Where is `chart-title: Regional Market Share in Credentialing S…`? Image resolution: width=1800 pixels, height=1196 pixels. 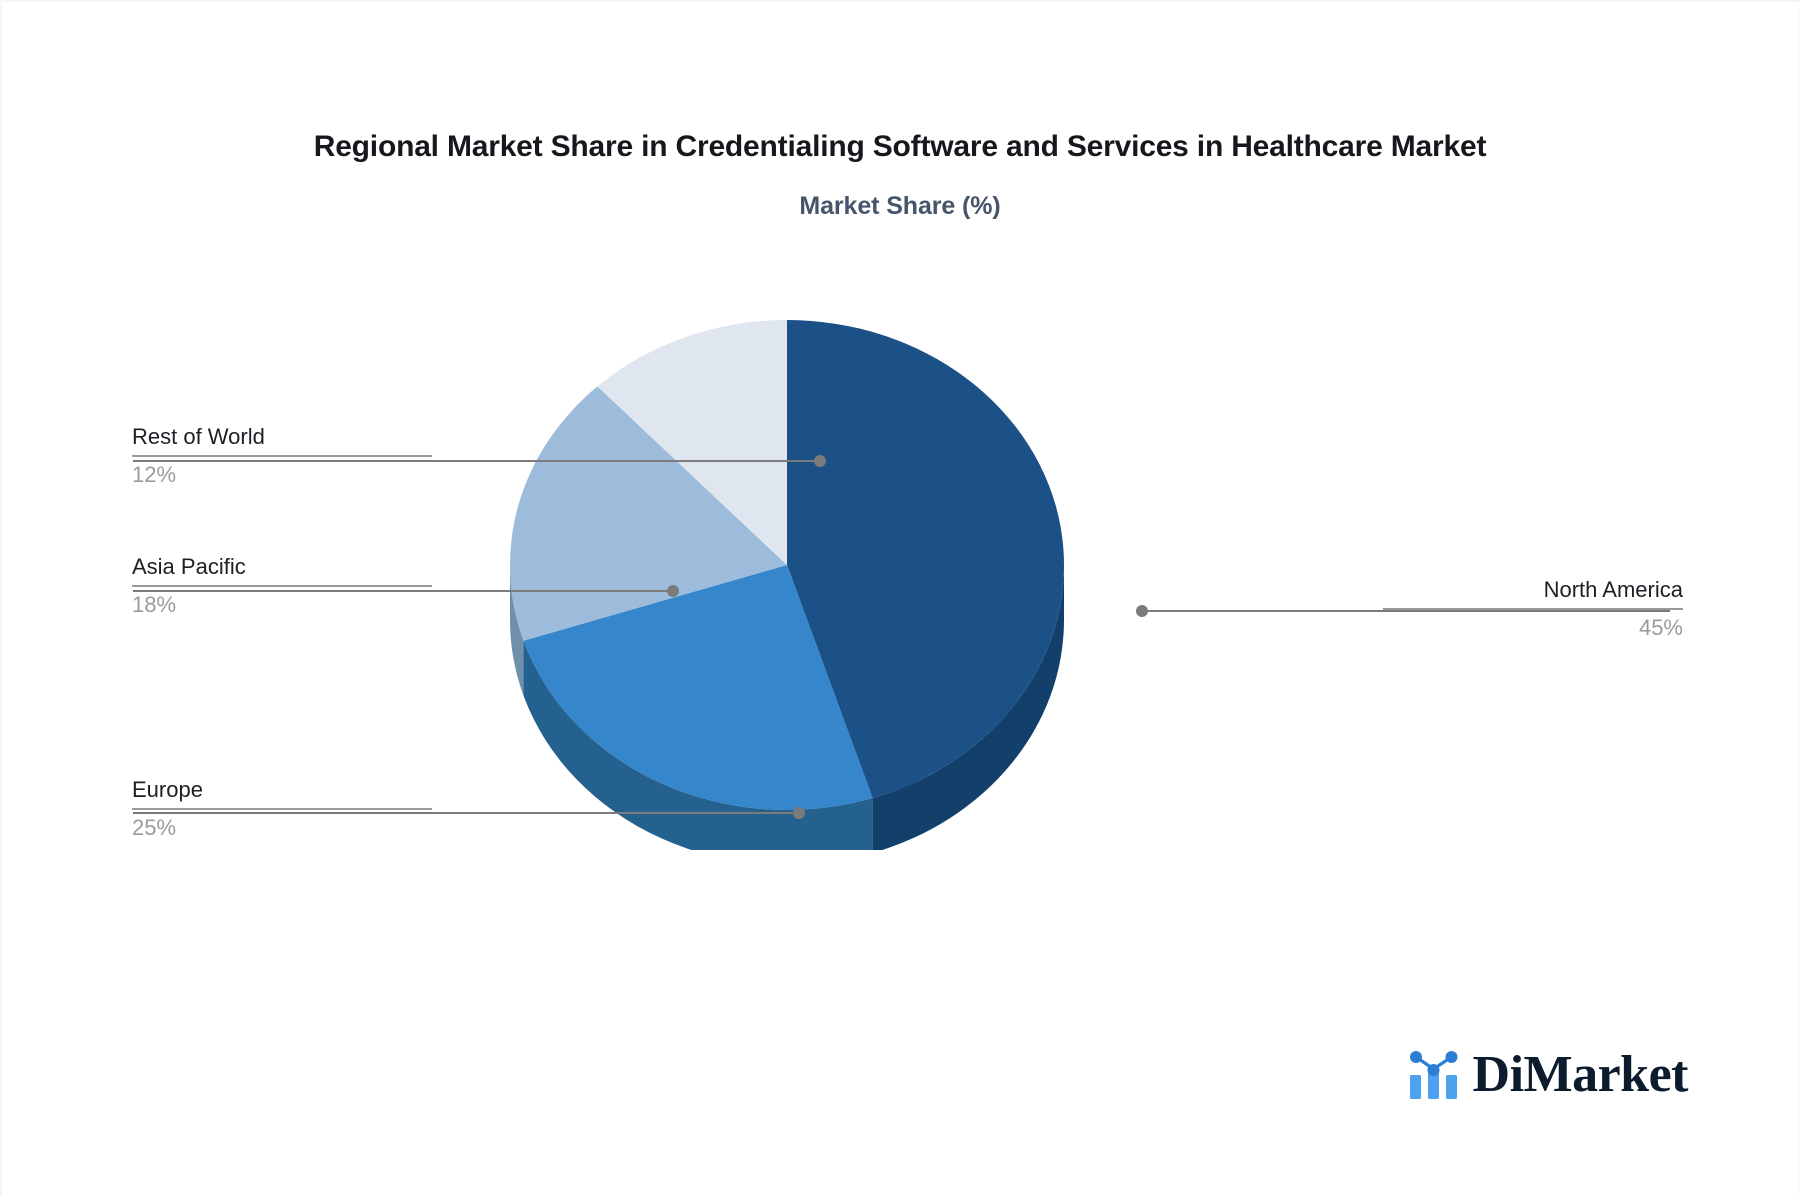 chart-title: Regional Market Share in Credentialing S… is located at coordinates (900, 146).